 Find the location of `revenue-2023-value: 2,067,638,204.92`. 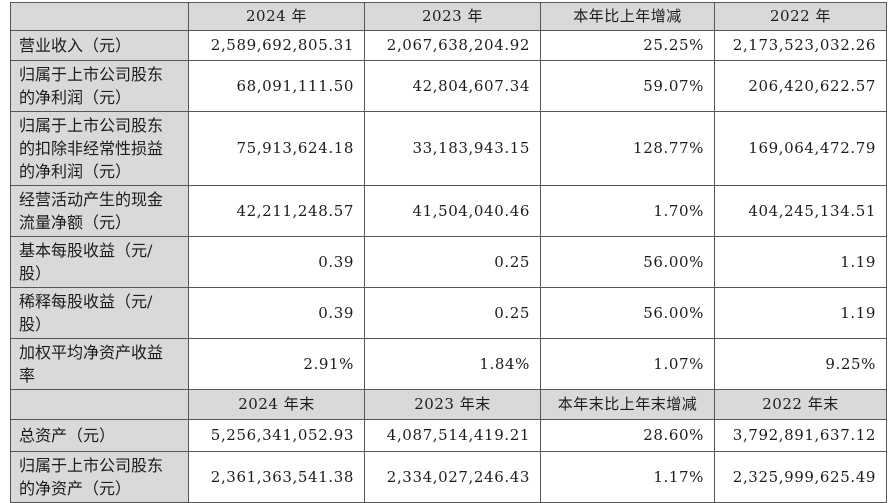

revenue-2023-value: 2,067,638,204.92 is located at coordinates (452, 45).